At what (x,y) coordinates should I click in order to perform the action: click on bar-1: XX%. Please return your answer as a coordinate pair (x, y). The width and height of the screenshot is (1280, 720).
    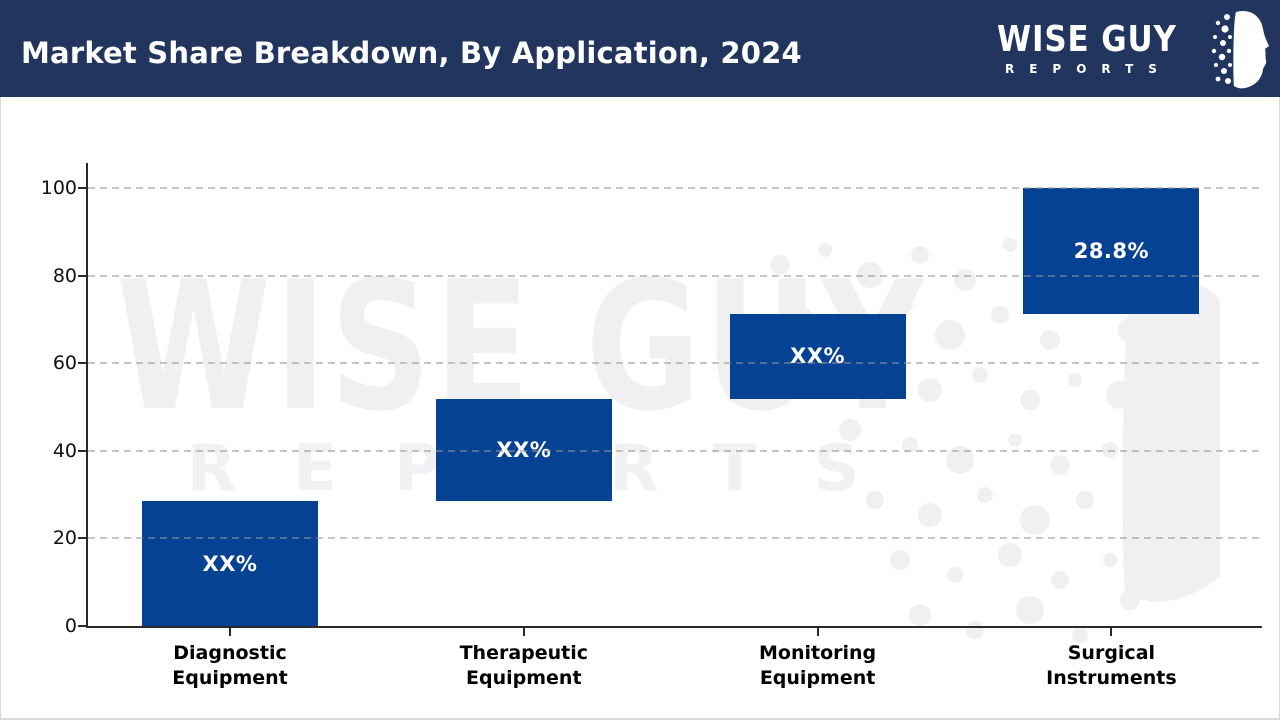
    Looking at the image, I should click on (230, 563).